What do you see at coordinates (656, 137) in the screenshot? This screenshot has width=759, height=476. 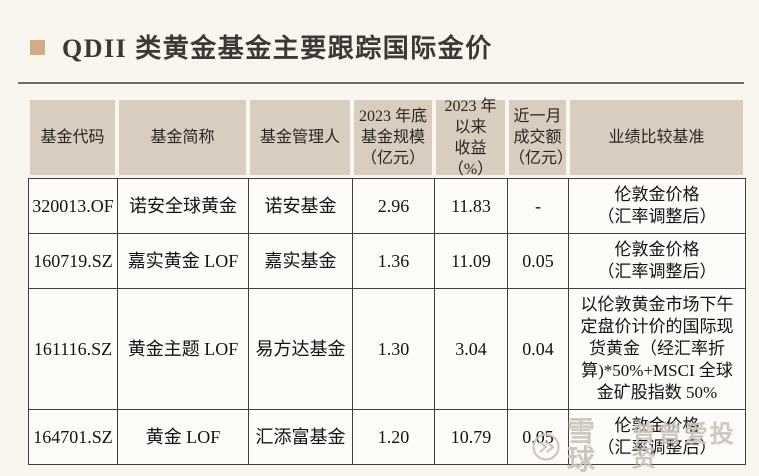 I see `column-header-benchmark: 业绩比较基准` at bounding box center [656, 137].